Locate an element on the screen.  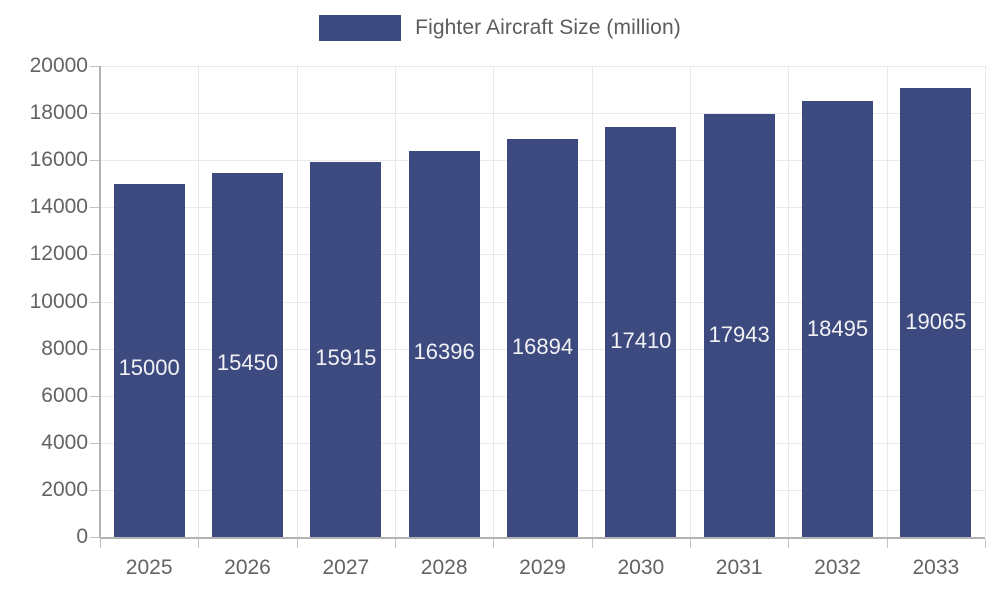
y-axis-tick-label: 8000 is located at coordinates (64, 348).